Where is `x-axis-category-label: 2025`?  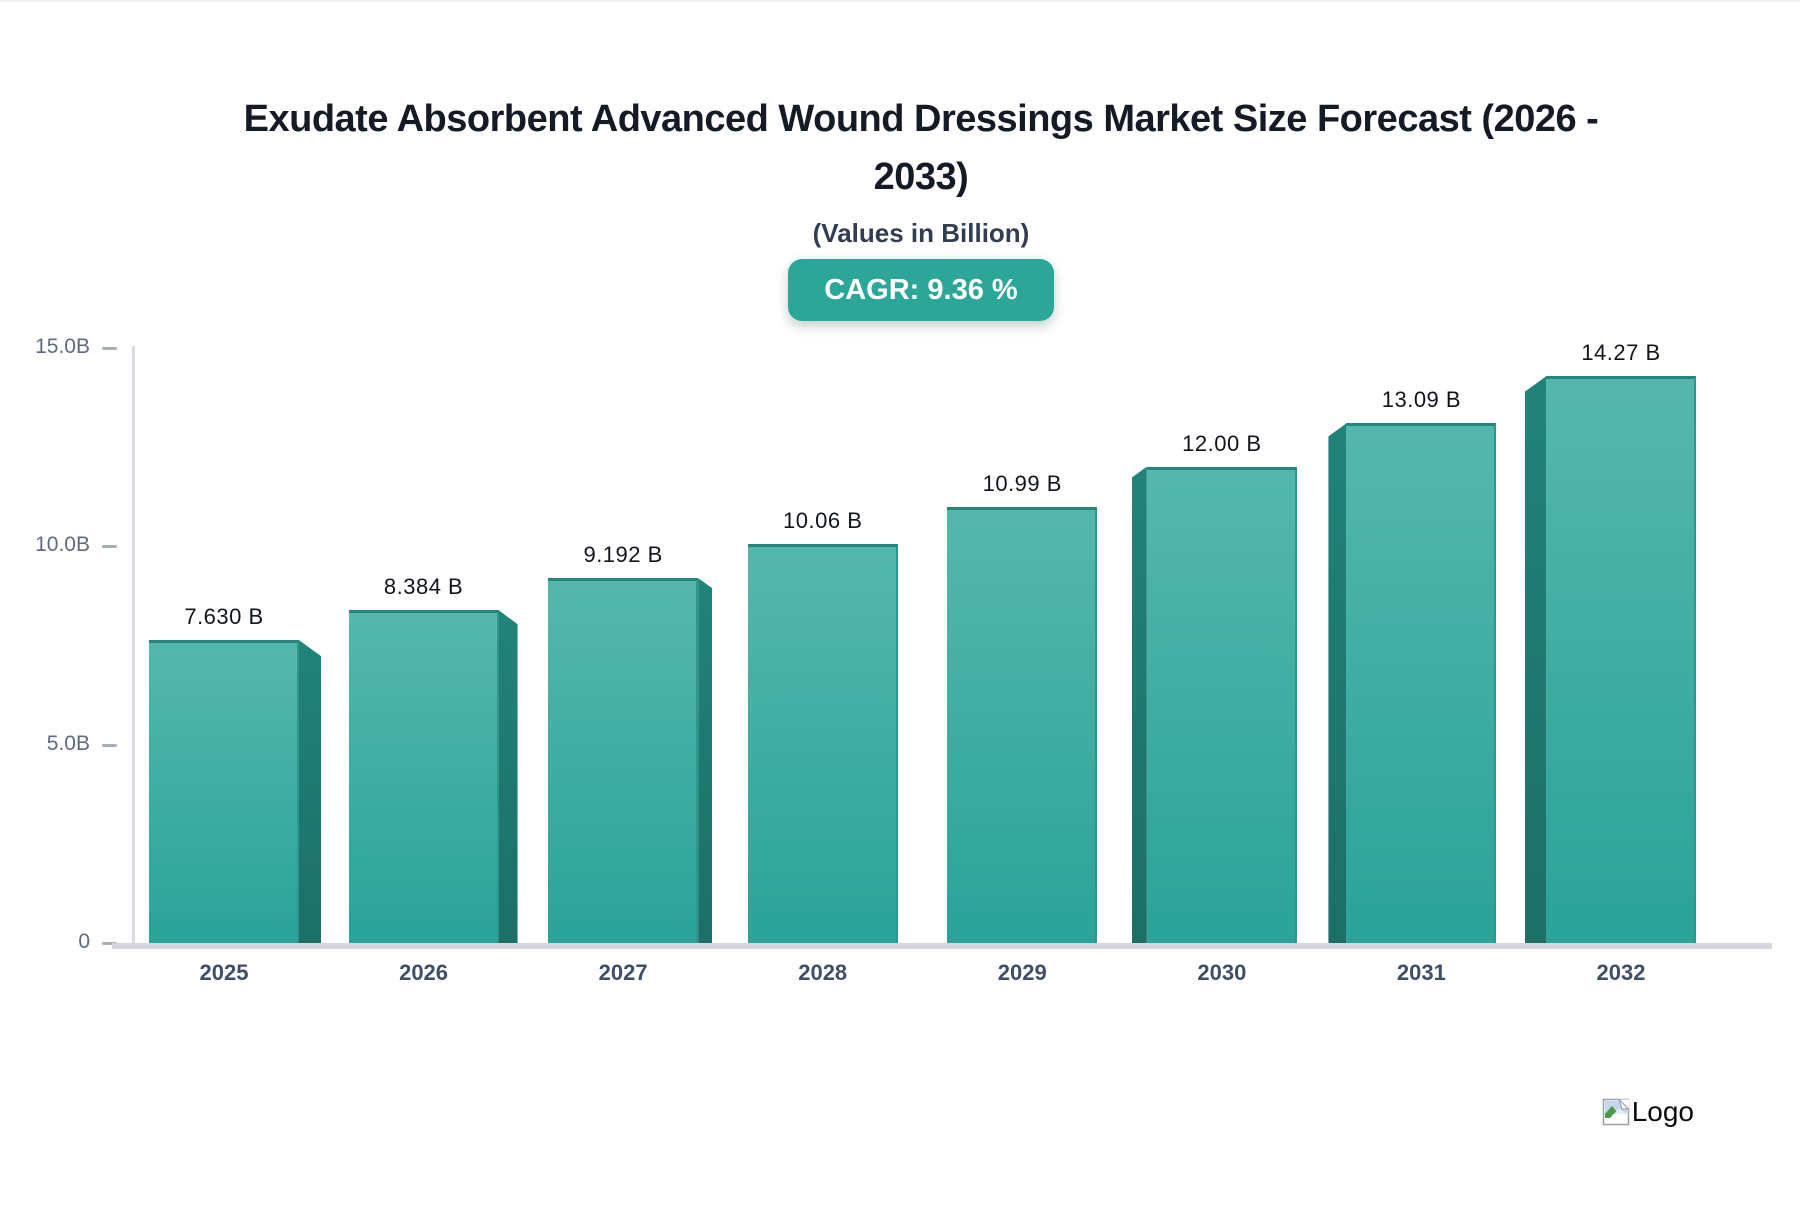 x-axis-category-label: 2025 is located at coordinates (224, 972).